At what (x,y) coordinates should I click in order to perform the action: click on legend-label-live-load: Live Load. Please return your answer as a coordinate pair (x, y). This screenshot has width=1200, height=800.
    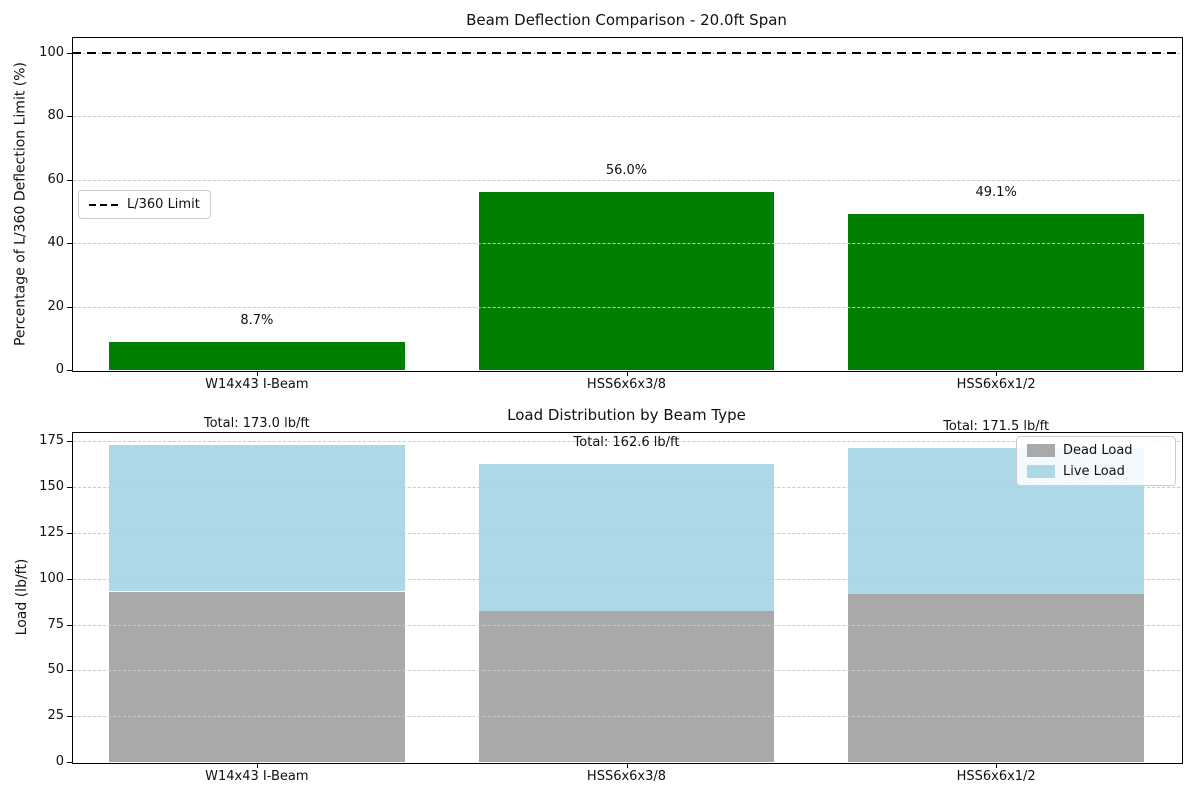
    Looking at the image, I should click on (1094, 471).